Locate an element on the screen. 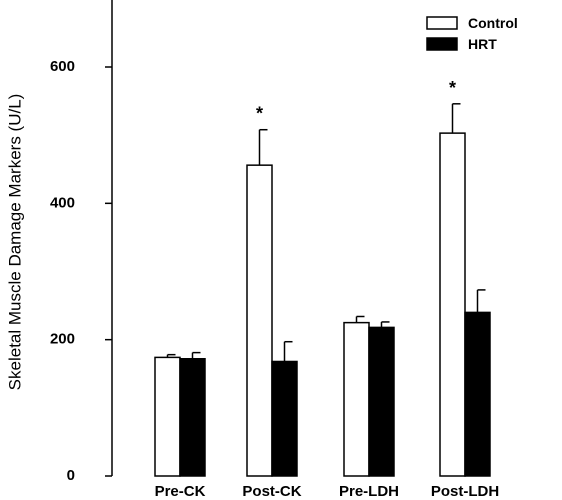 The height and width of the screenshot is (500, 562). y-tick-label: 400 is located at coordinates (62, 202).